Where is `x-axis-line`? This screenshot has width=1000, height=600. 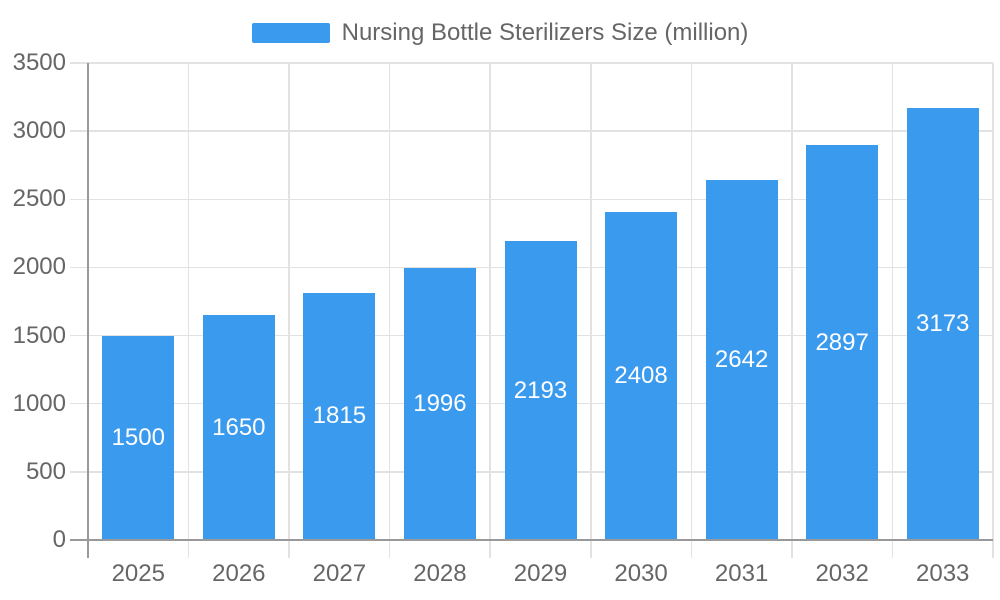 x-axis-line is located at coordinates (531, 540).